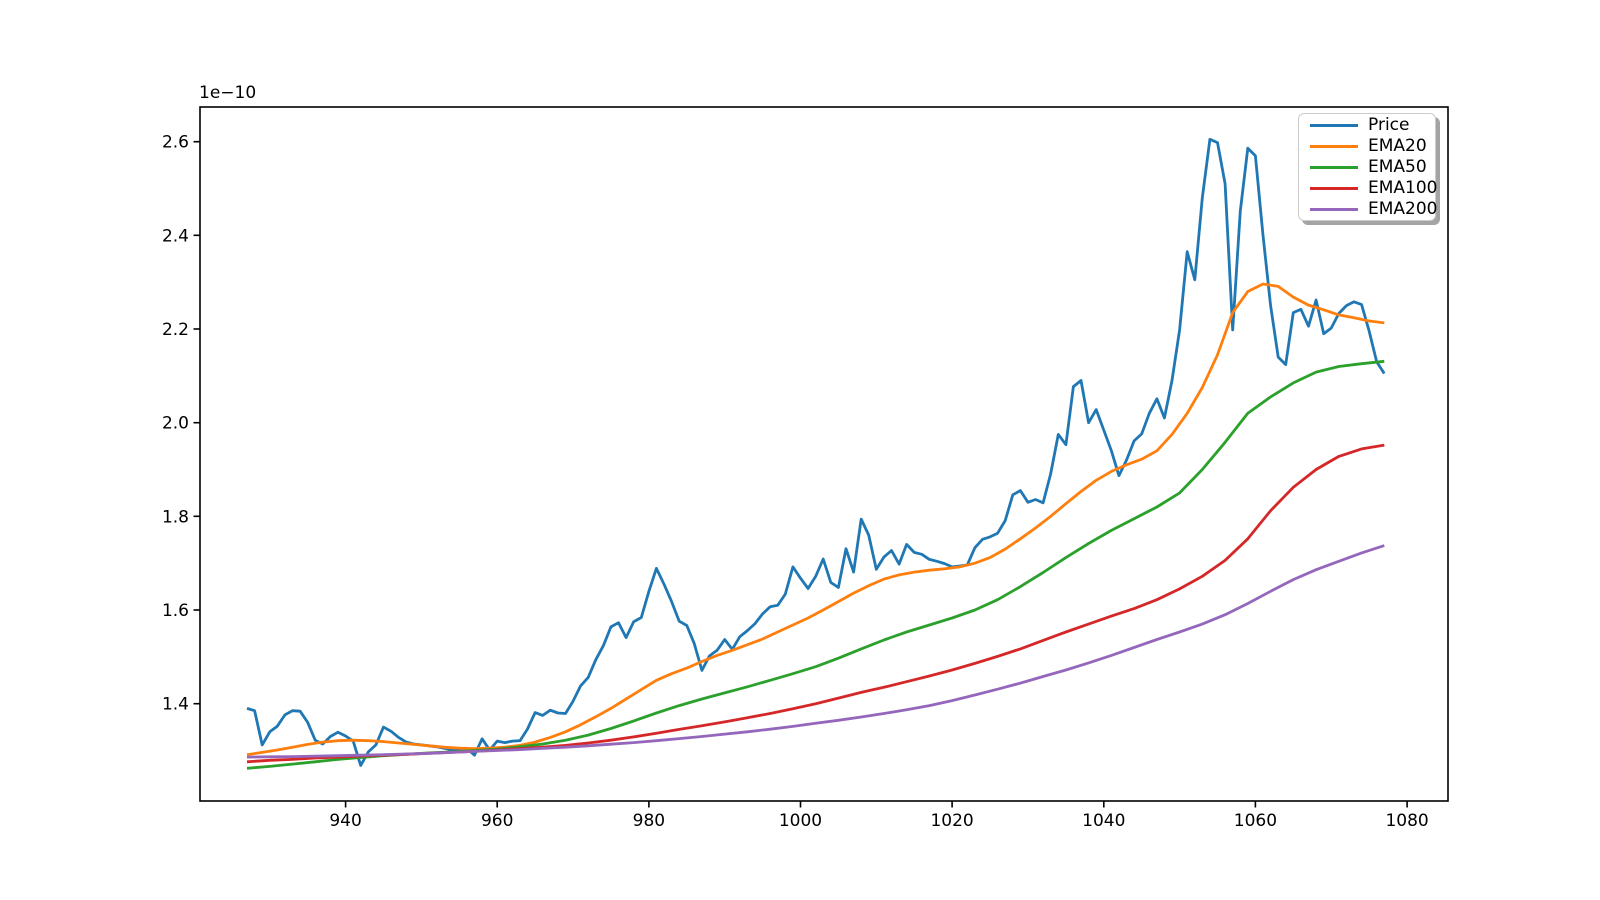 Image resolution: width=1600 pixels, height=900 pixels. I want to click on x-tick-label: 1040, so click(1103, 821).